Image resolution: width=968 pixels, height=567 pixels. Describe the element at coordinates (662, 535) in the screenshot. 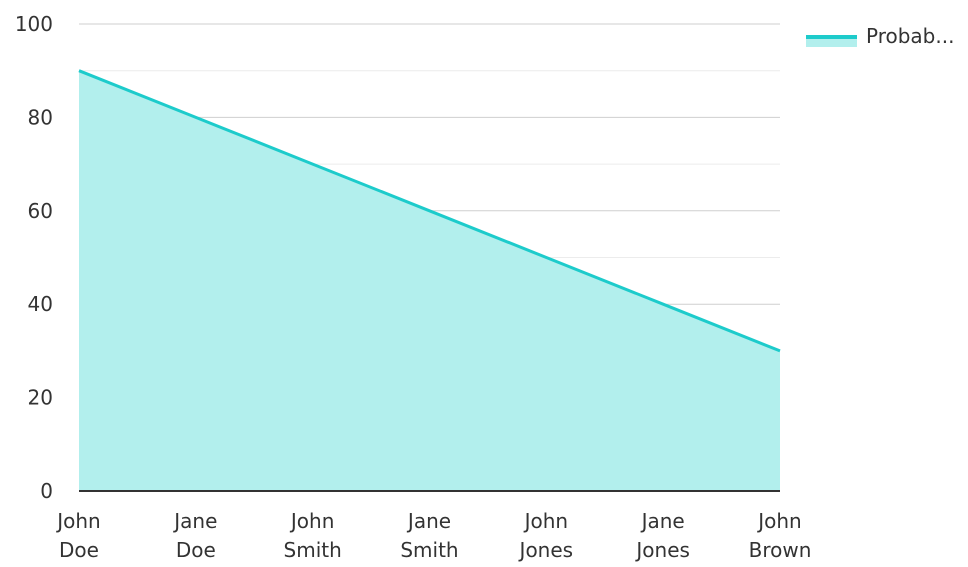

I see `x-tick-label: Jane Jones` at that location.